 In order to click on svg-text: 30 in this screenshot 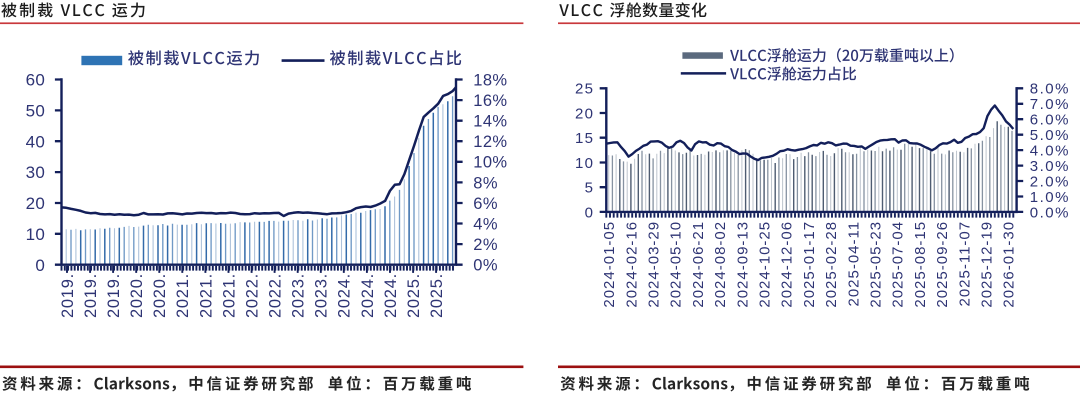, I will do `click(36, 172)`.